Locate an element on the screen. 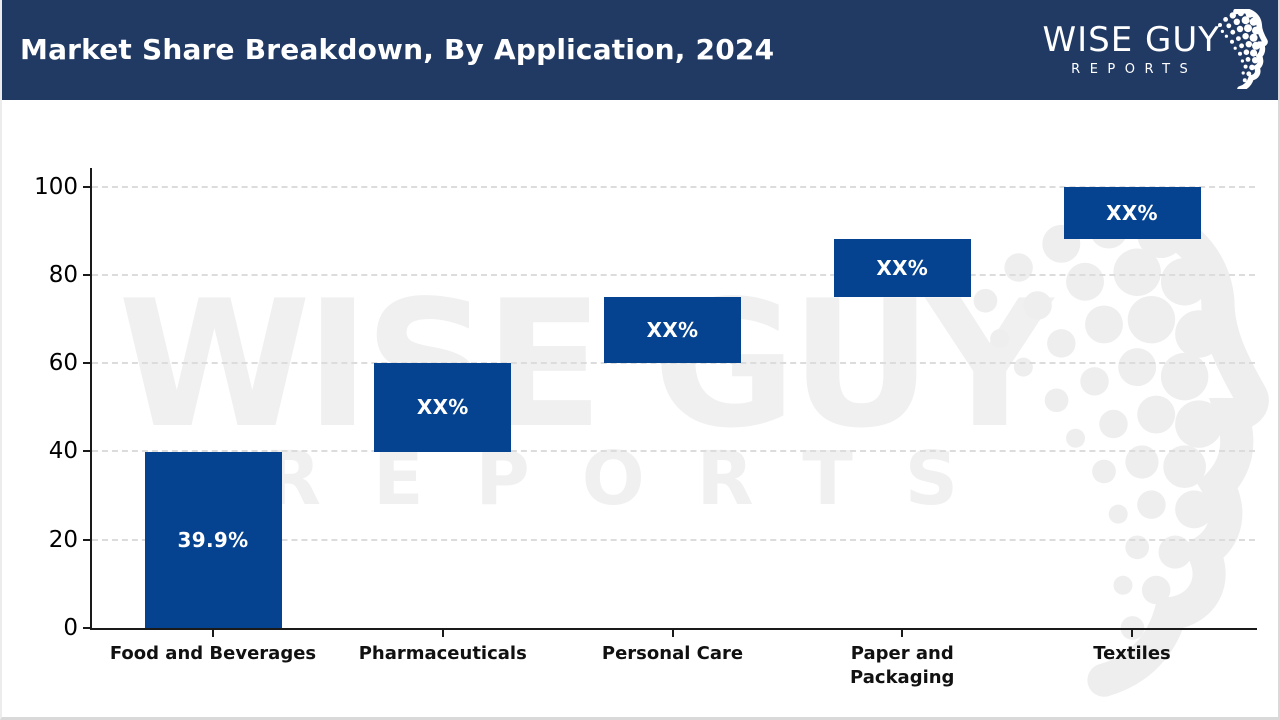 Image resolution: width=1280 pixels, height=720 pixels. x-category-label: Paper and Packaging is located at coordinates (902, 666).